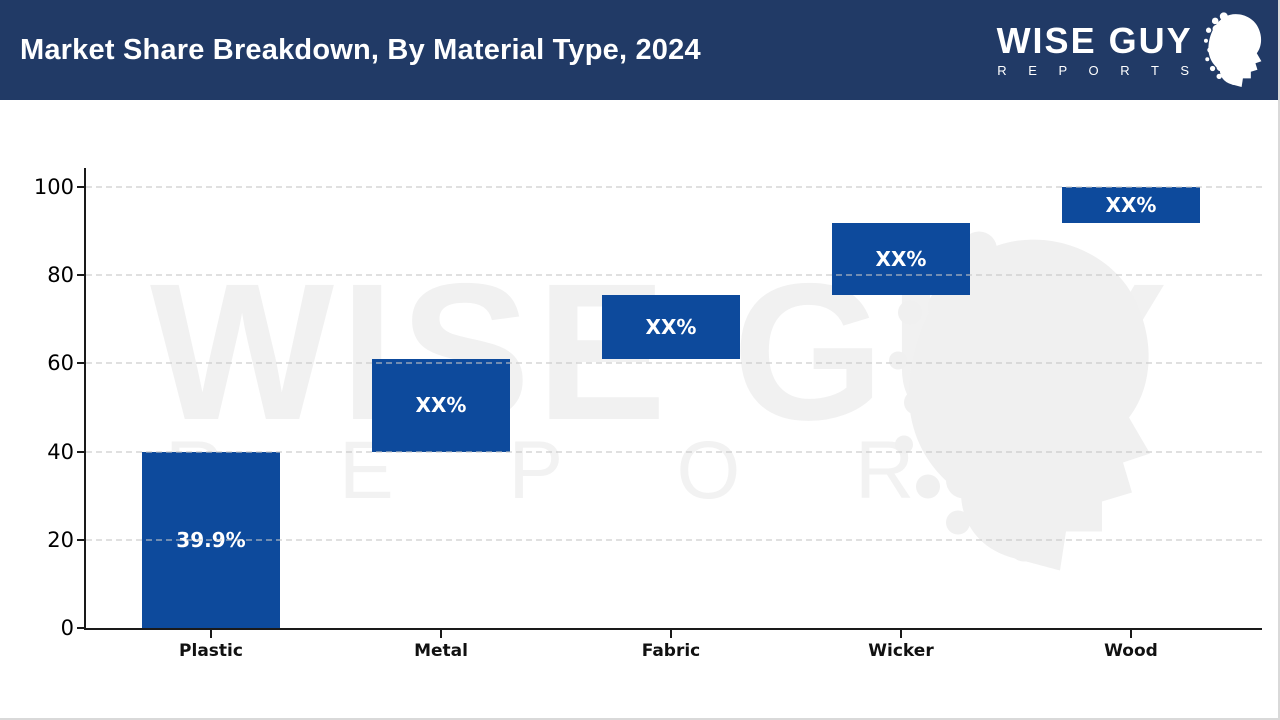 The image size is (1280, 720). What do you see at coordinates (1131, 633) in the screenshot?
I see `x-tickmark-wood` at bounding box center [1131, 633].